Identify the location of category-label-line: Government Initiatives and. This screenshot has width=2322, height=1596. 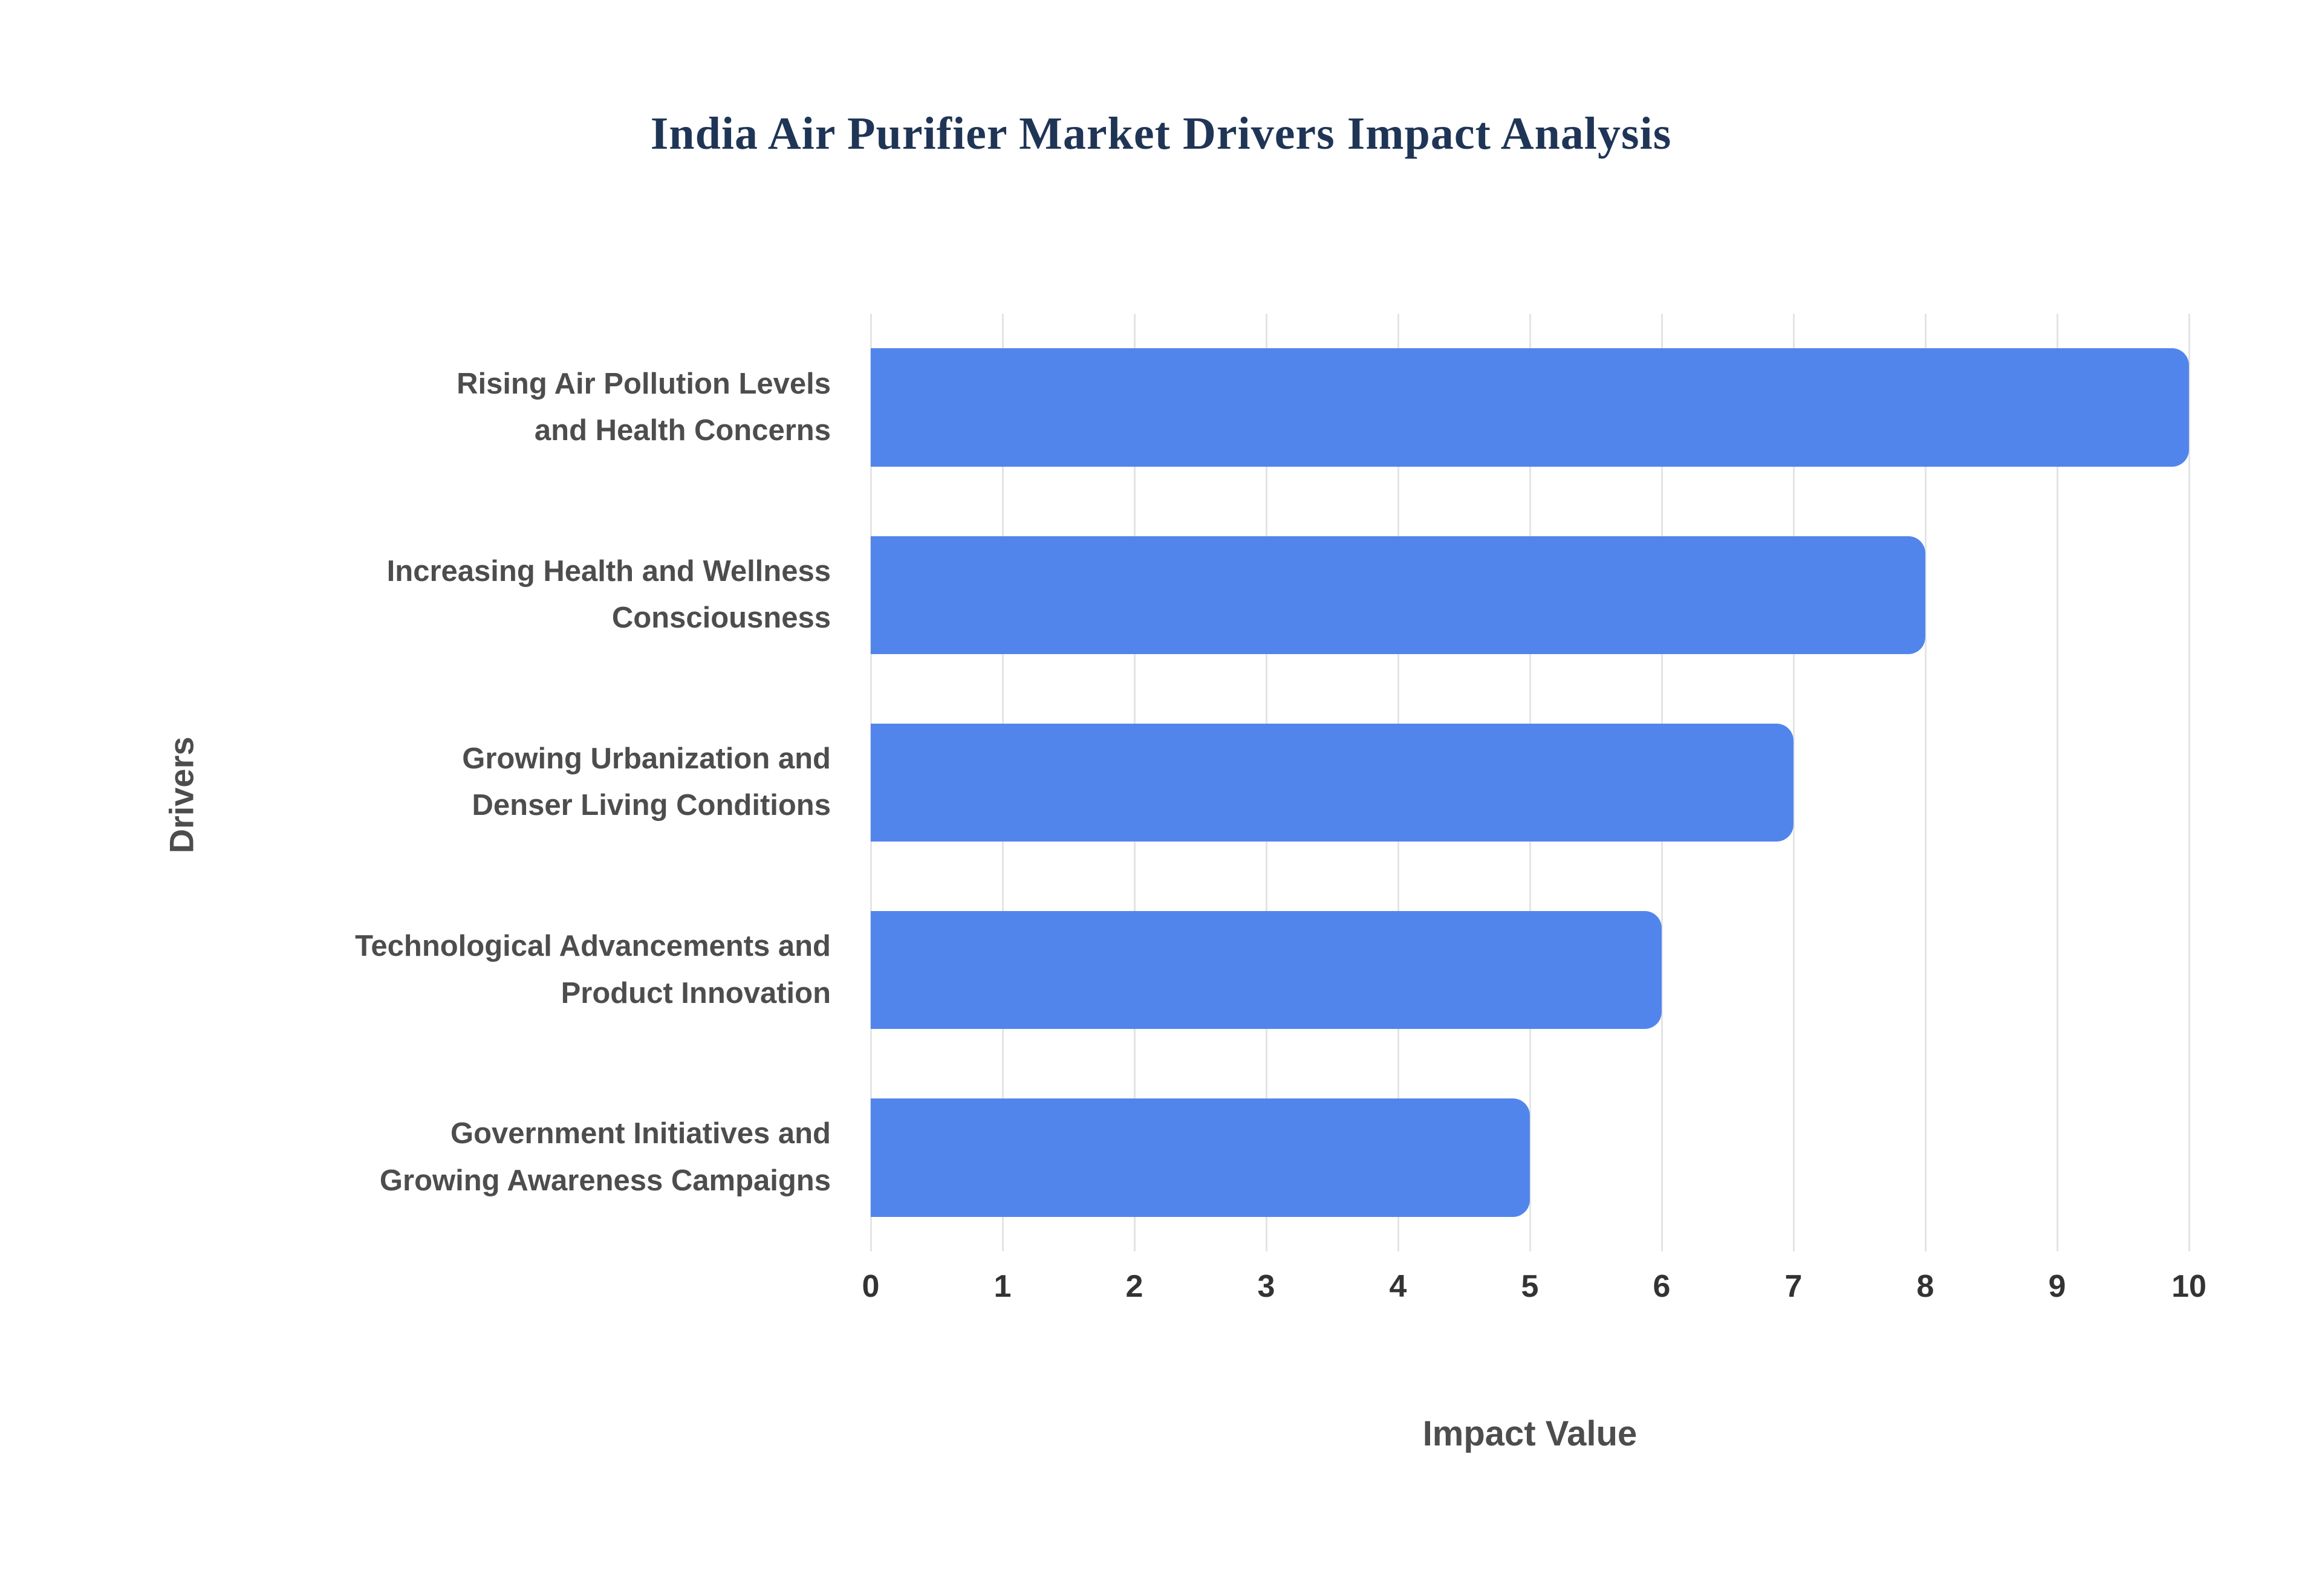
(640, 1133).